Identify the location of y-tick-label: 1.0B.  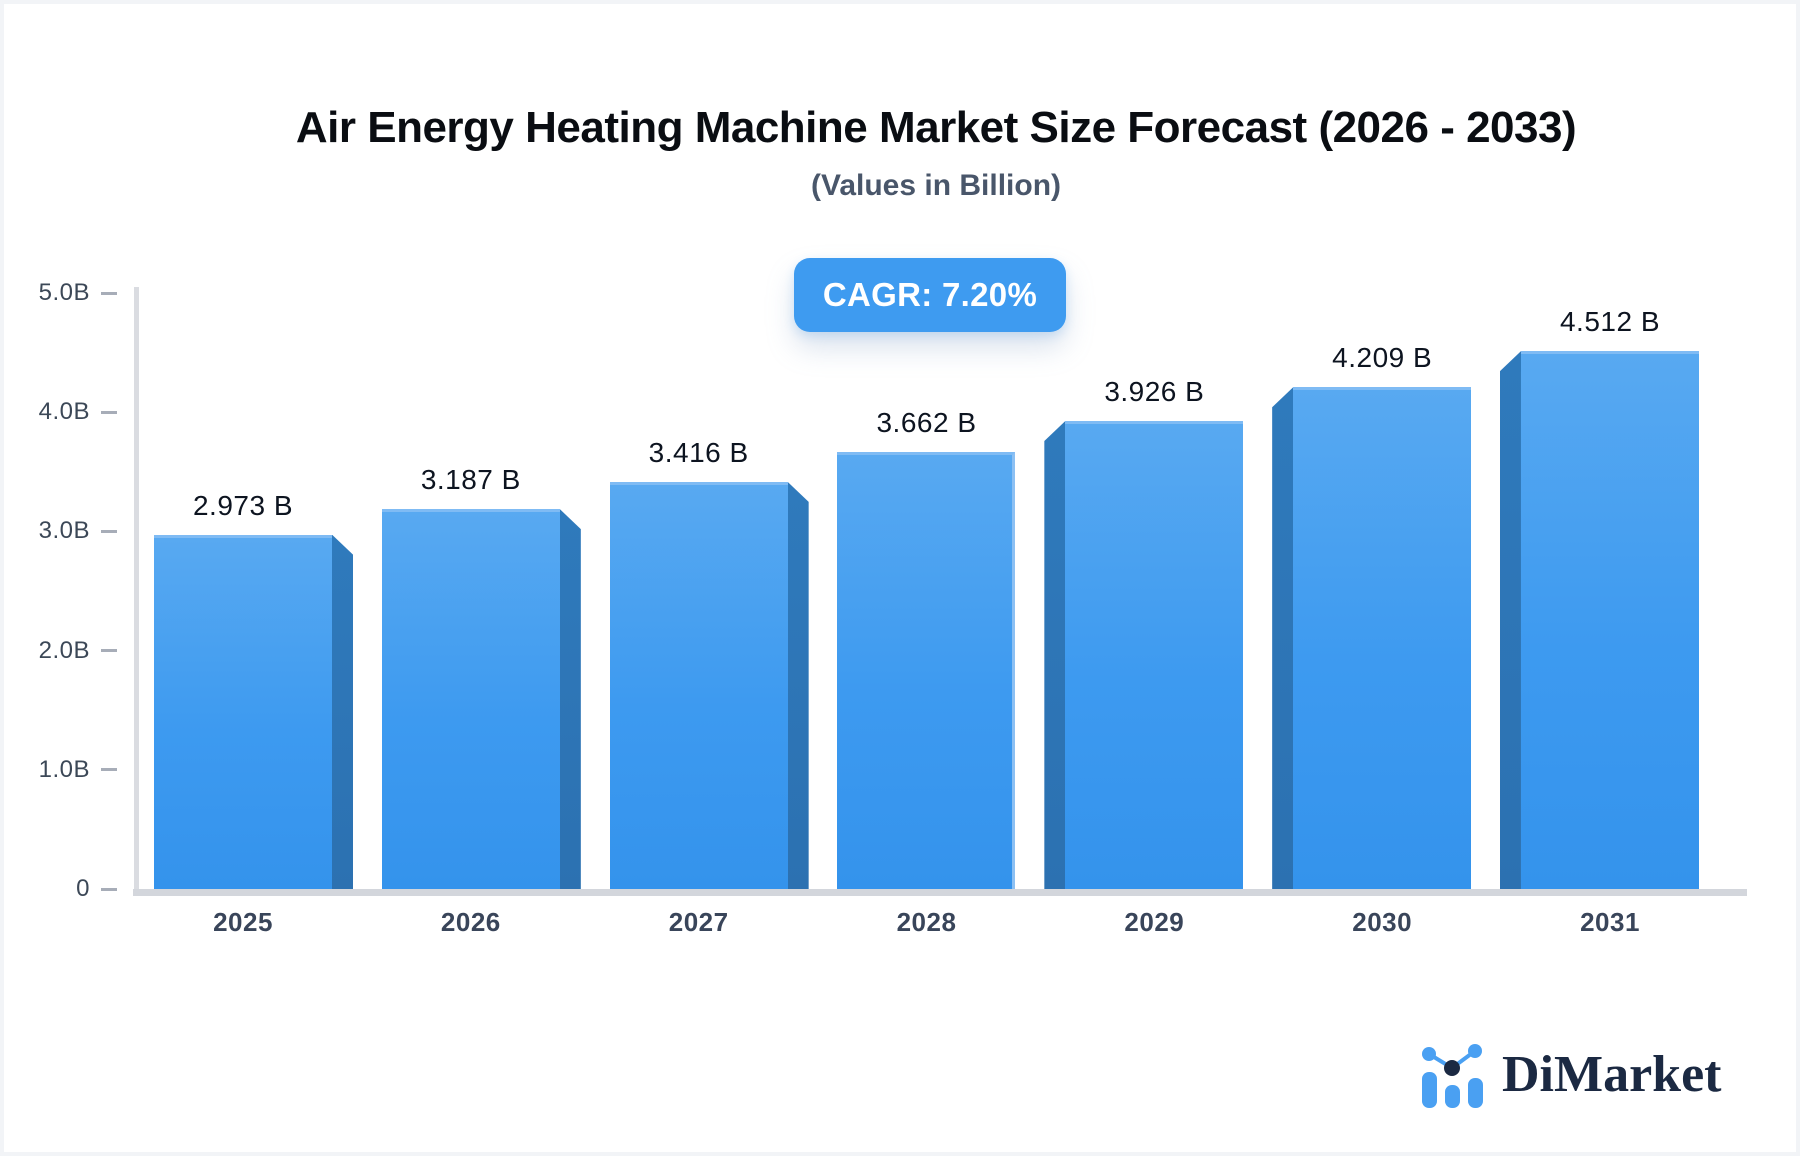
(64, 769).